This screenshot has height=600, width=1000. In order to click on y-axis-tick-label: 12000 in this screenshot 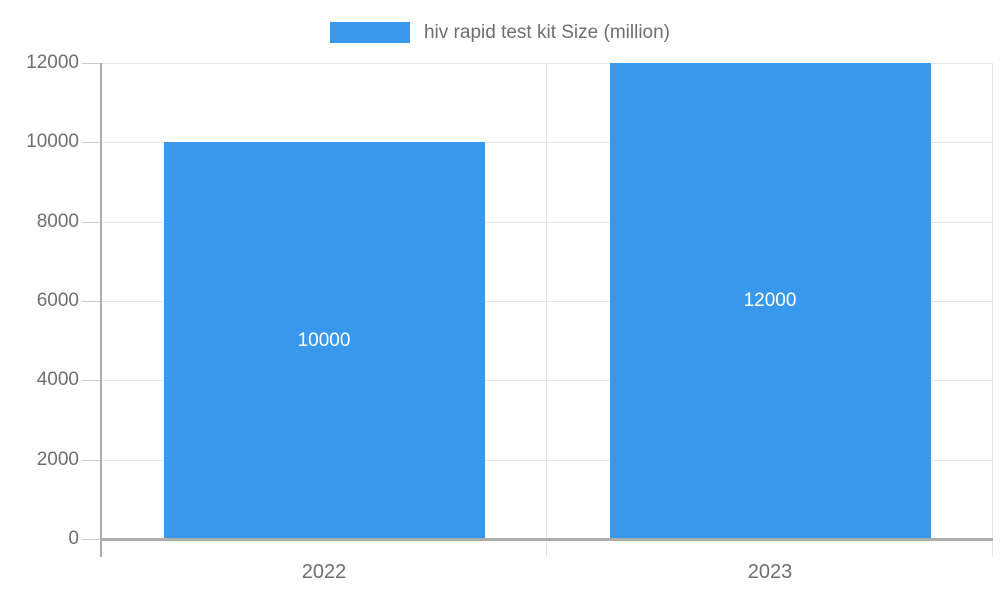, I will do `click(52, 62)`.